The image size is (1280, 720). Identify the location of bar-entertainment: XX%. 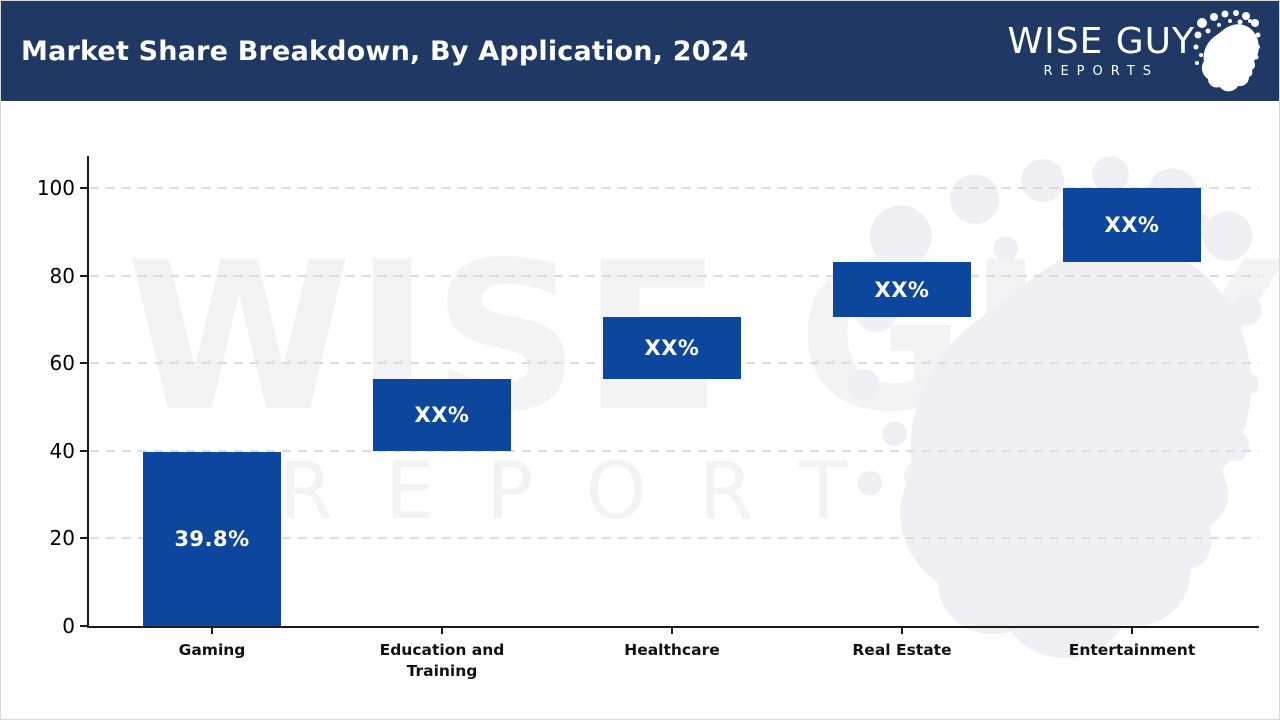
(1132, 225).